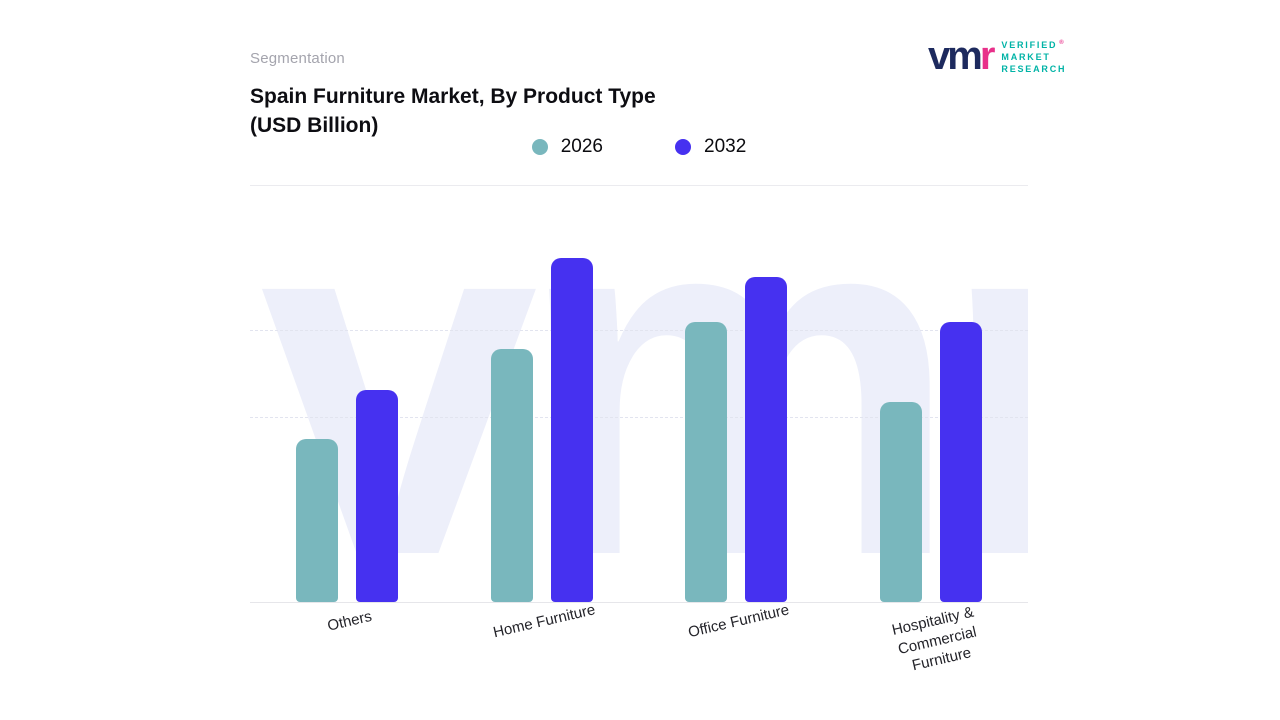 The image size is (1280, 720). What do you see at coordinates (581, 146) in the screenshot?
I see `legend-label: 2026` at bounding box center [581, 146].